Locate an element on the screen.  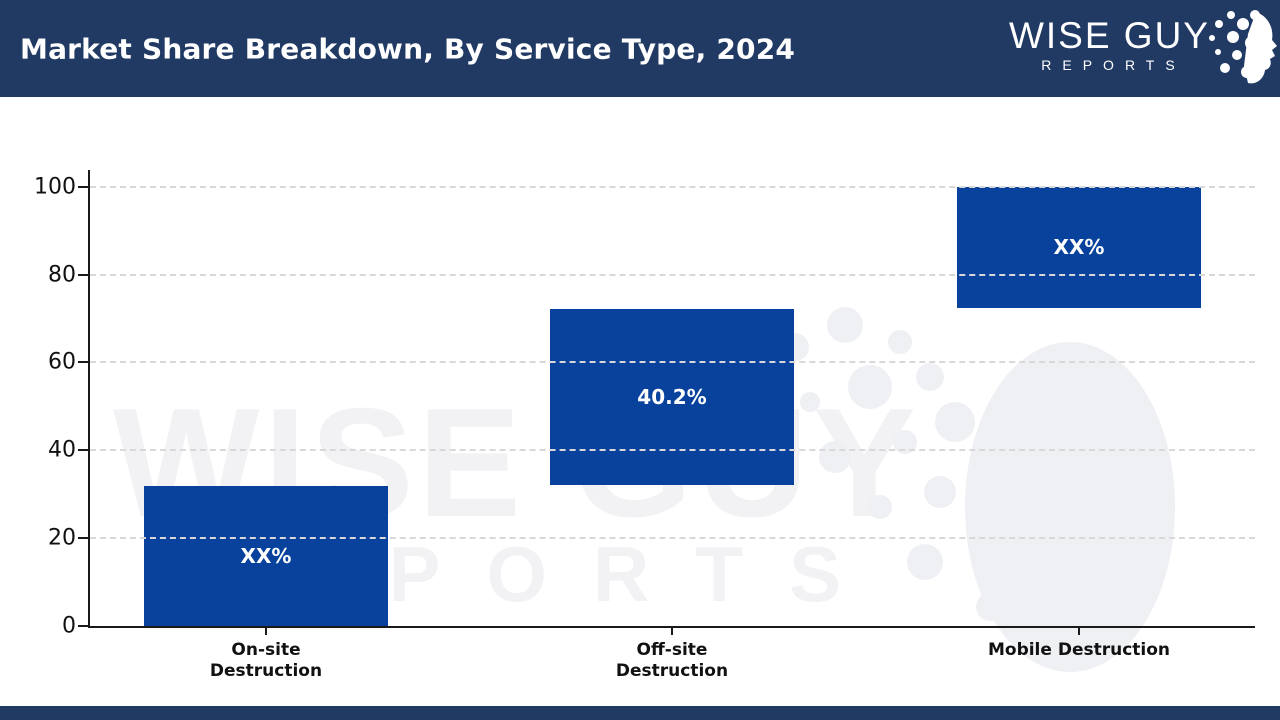
x-category-label: Mobile Destruction is located at coordinates (1079, 650).